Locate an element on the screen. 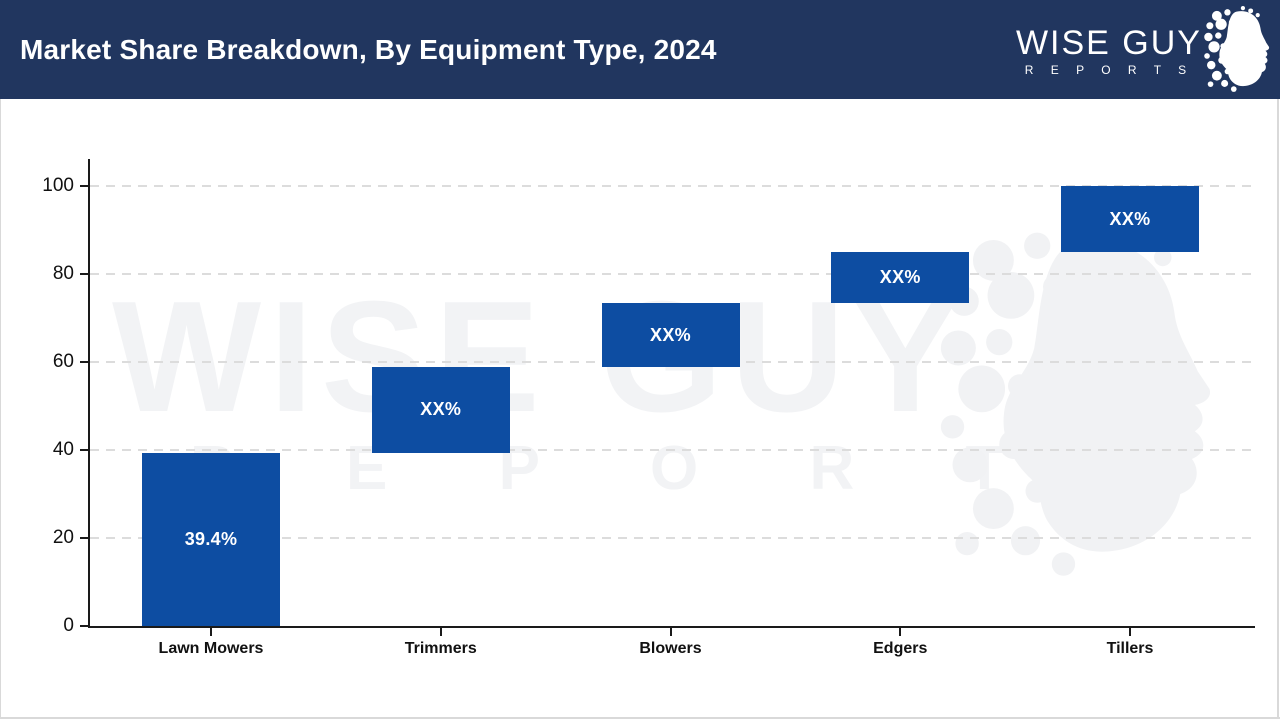 The height and width of the screenshot is (720, 1280). bar-value-label-lawn-mowers: 39.4% is located at coordinates (211, 538).